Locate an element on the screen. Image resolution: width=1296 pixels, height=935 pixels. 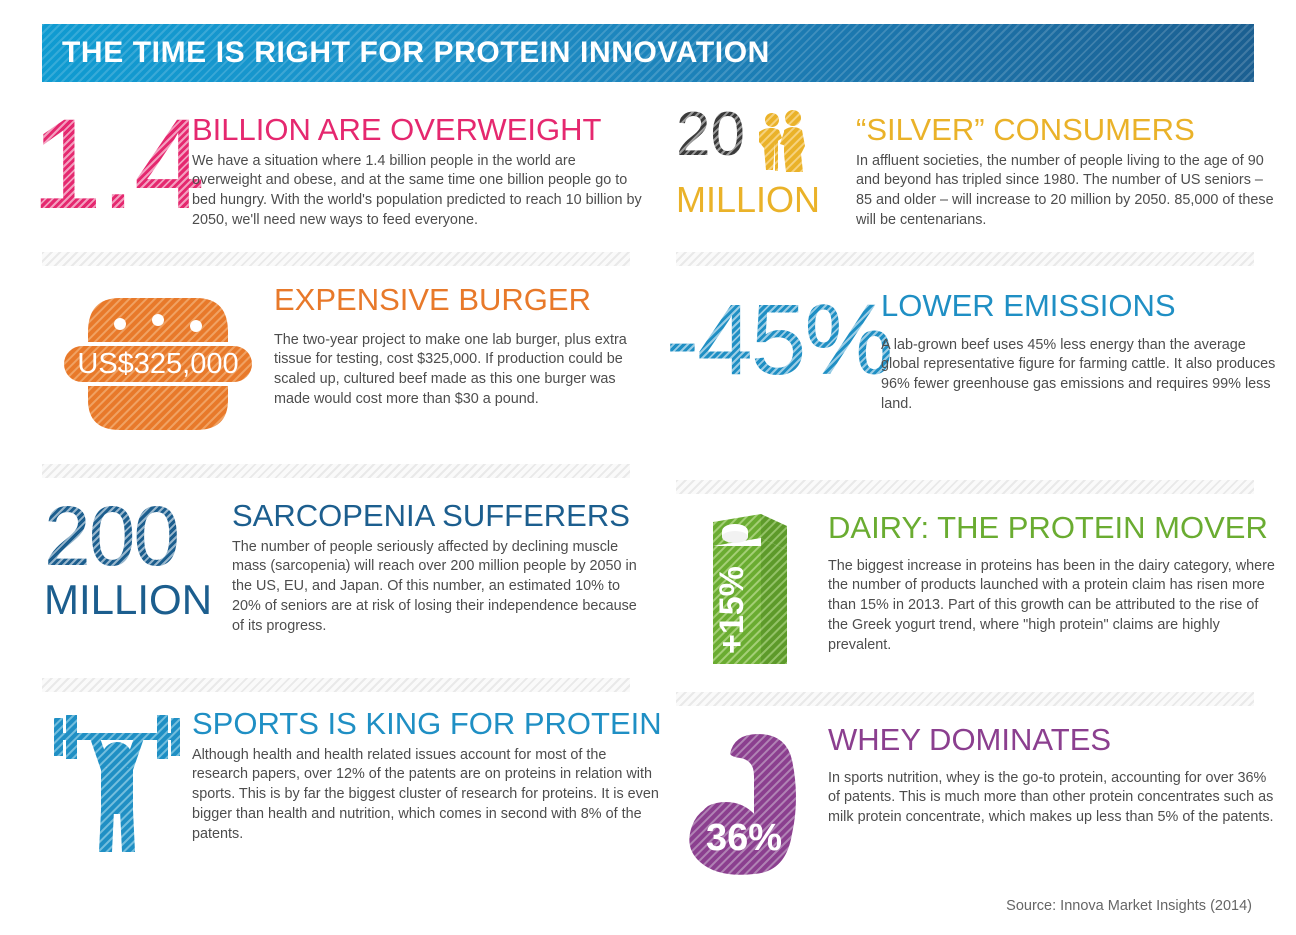
stat-value: 20 is located at coordinates (710, 134).